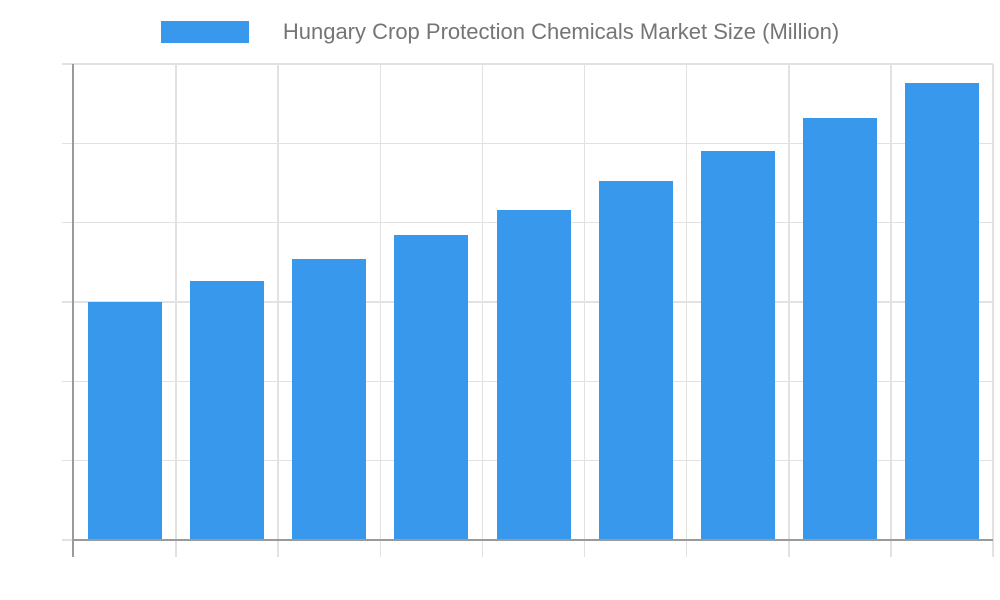  What do you see at coordinates (533, 540) in the screenshot?
I see `x-axis-line` at bounding box center [533, 540].